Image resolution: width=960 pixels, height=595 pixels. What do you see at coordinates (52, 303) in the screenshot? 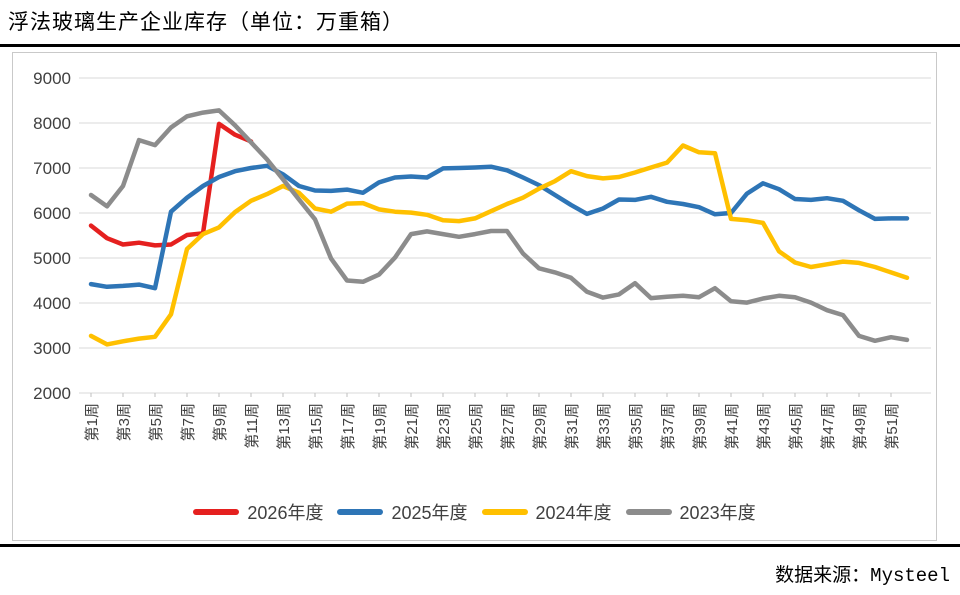
I see `y-tick-label-4000: 4000` at bounding box center [52, 303].